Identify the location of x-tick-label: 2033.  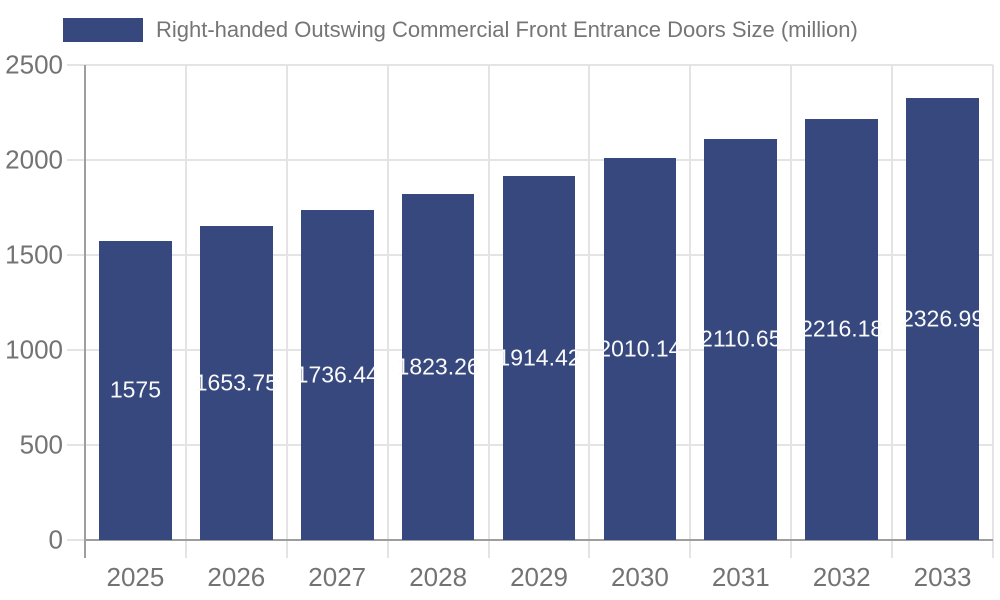
(942, 577).